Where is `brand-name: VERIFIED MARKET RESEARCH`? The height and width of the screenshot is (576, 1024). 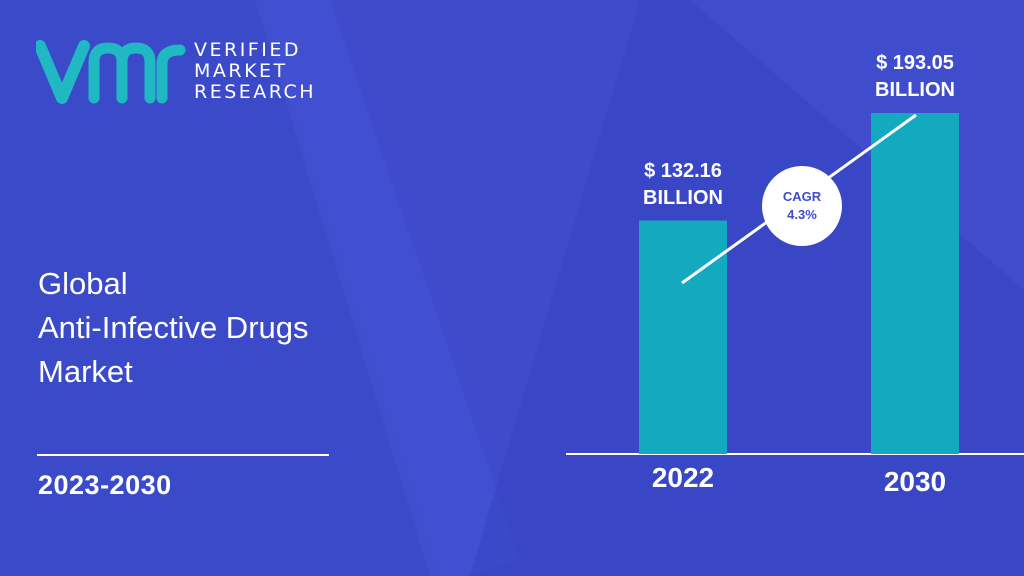 brand-name: VERIFIED MARKET RESEARCH is located at coordinates (255, 71).